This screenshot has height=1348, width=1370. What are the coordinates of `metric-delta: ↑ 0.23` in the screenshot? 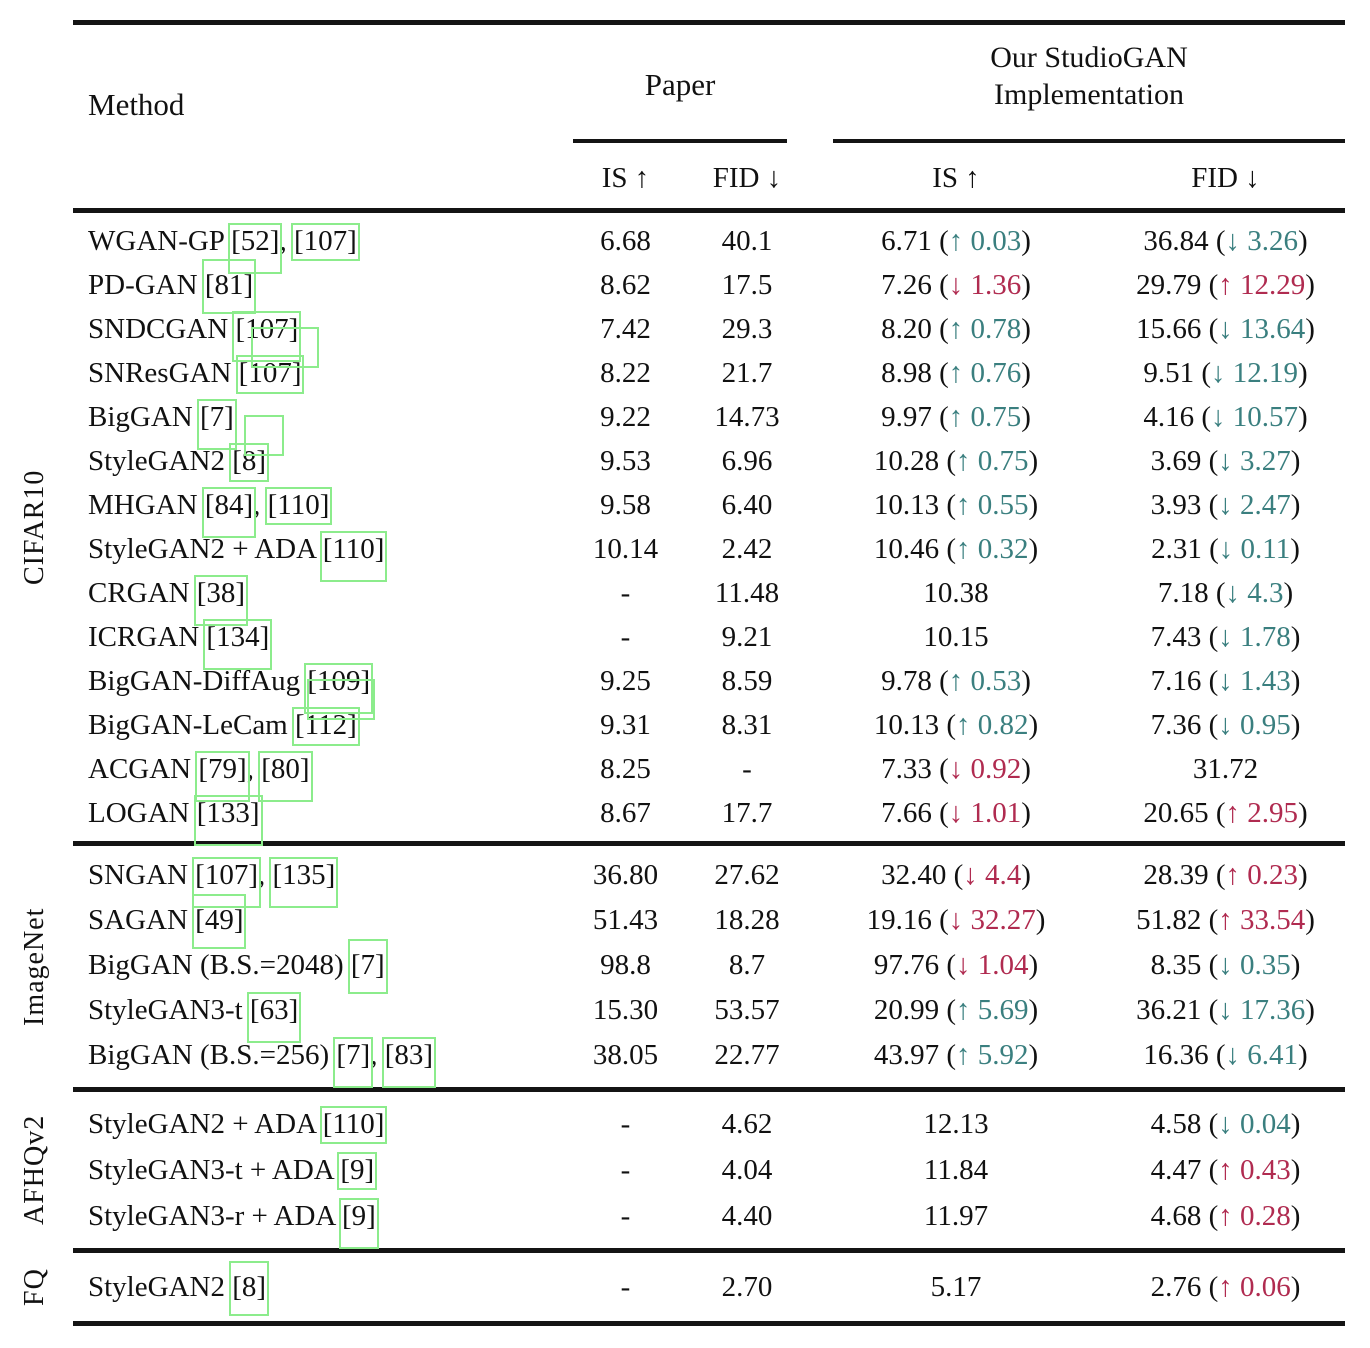 It's located at (1262, 875).